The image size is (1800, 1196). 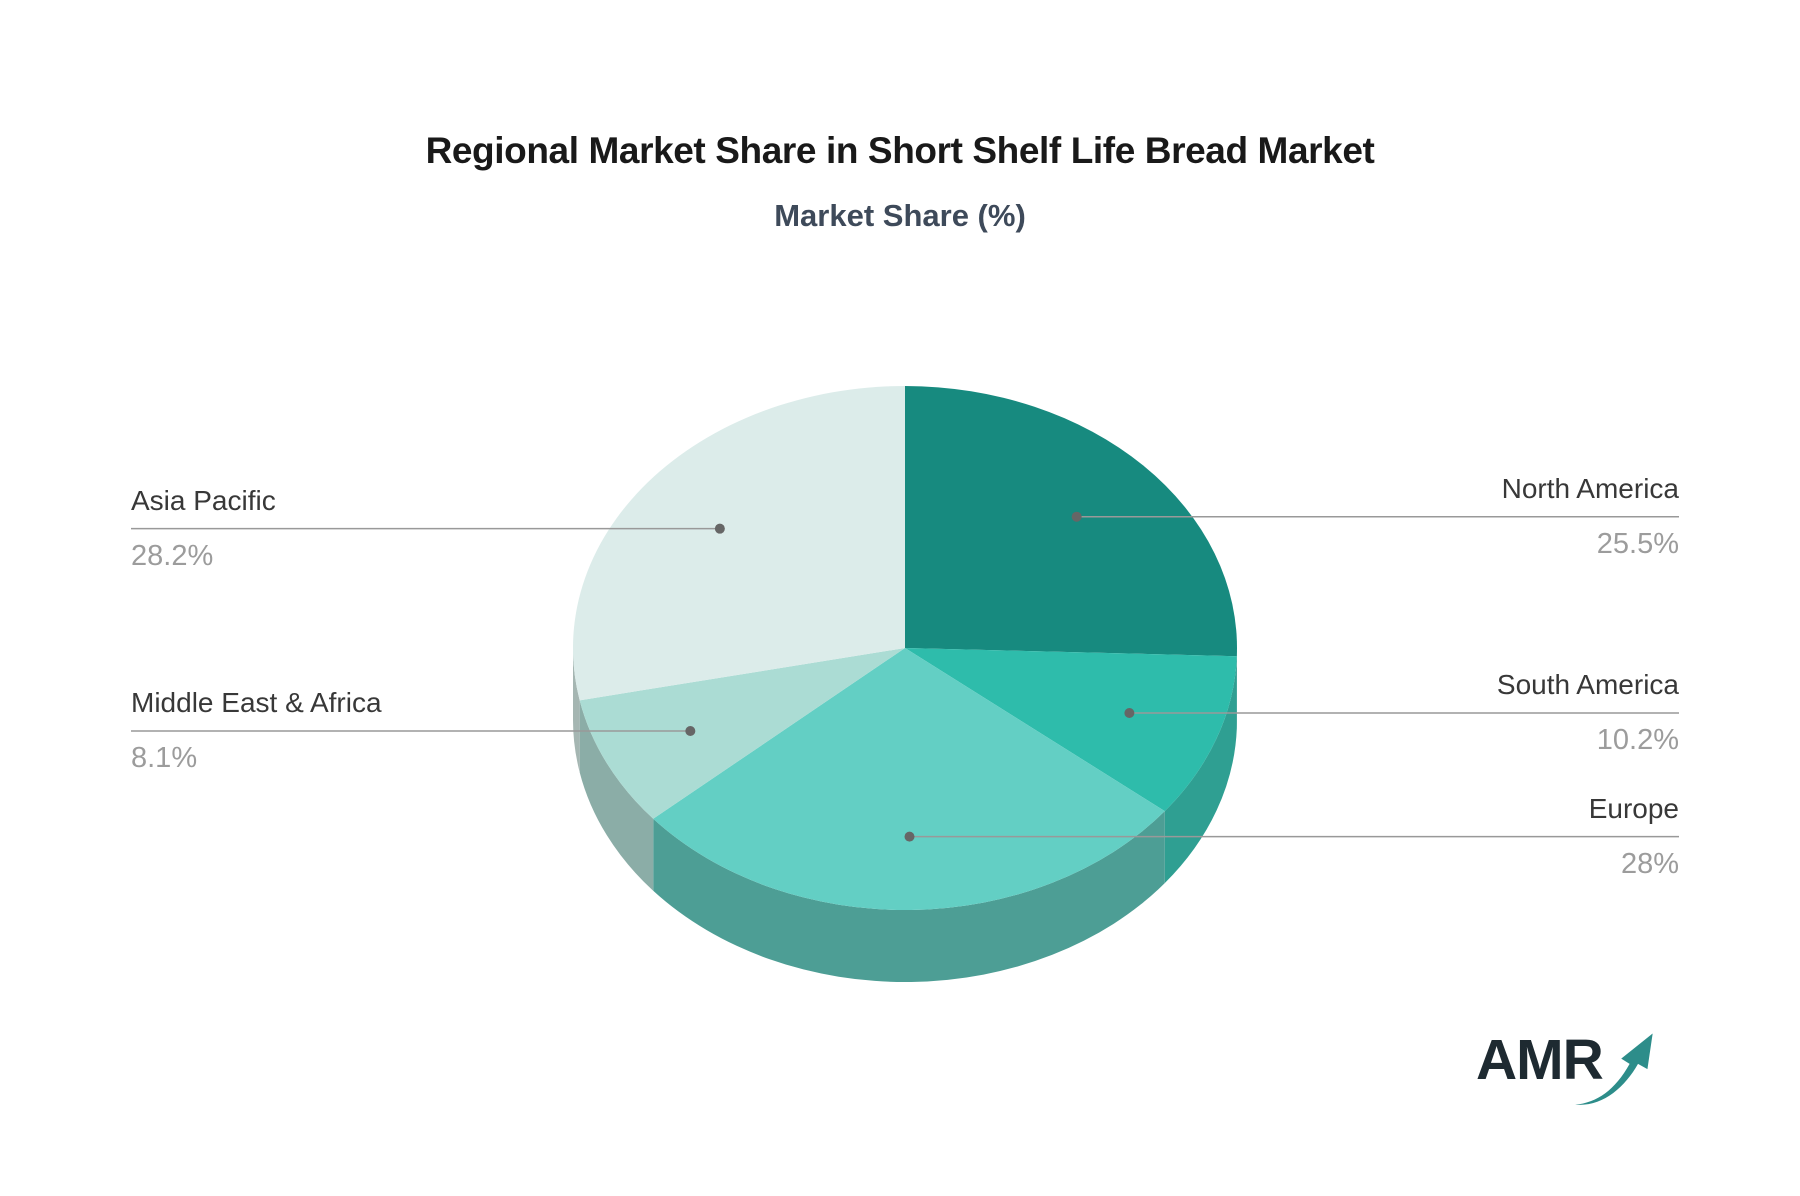 What do you see at coordinates (742, 733) in the screenshot?
I see `pie-slice-middle-east-africa` at bounding box center [742, 733].